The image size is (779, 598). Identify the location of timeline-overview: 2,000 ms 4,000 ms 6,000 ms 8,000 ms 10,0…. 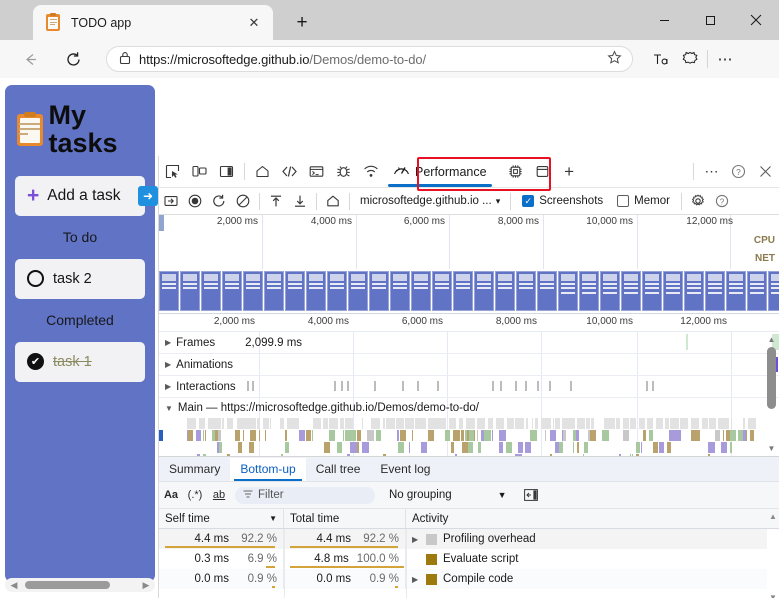
(469, 264).